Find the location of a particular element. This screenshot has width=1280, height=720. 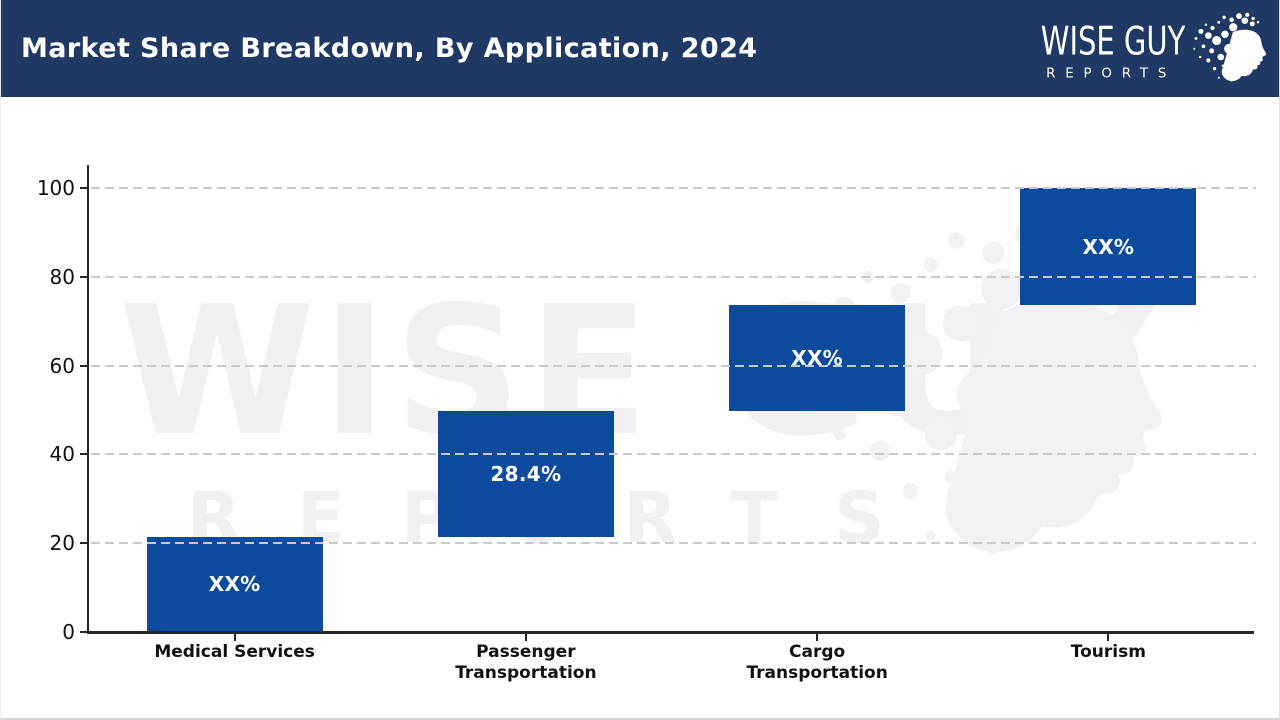

x-category-label-line: Medical Services is located at coordinates (234, 652).